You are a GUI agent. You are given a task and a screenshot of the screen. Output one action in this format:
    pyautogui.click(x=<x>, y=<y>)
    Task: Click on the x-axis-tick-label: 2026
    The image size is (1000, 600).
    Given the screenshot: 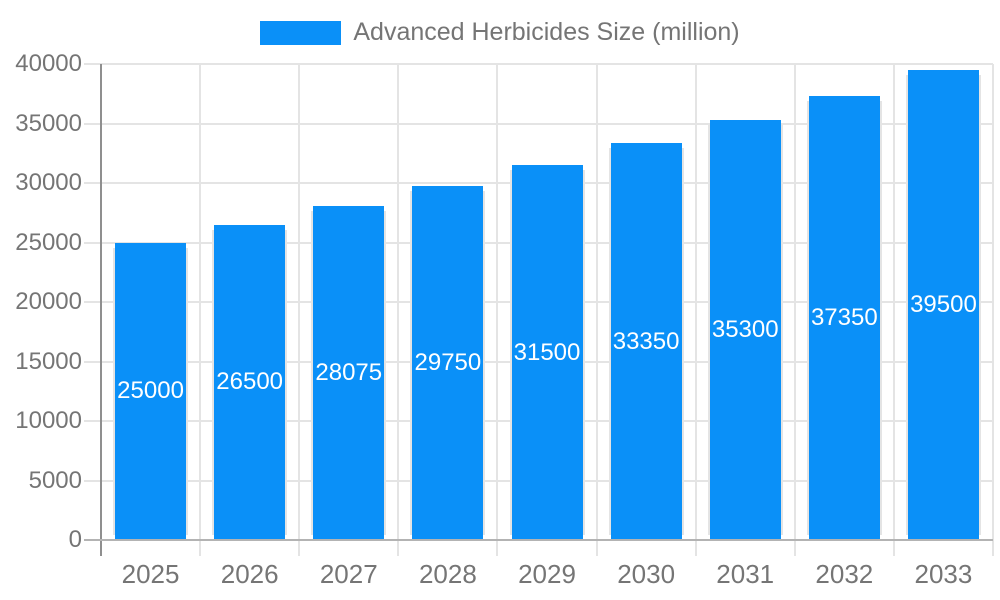 What is the action you would take?
    pyautogui.click(x=249, y=574)
    